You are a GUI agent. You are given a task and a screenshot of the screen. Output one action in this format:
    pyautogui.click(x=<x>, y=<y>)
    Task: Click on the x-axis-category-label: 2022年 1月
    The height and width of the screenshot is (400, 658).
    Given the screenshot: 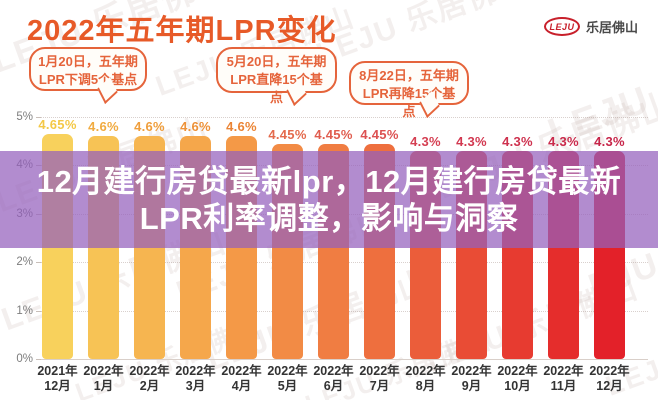 What is the action you would take?
    pyautogui.click(x=103, y=378)
    